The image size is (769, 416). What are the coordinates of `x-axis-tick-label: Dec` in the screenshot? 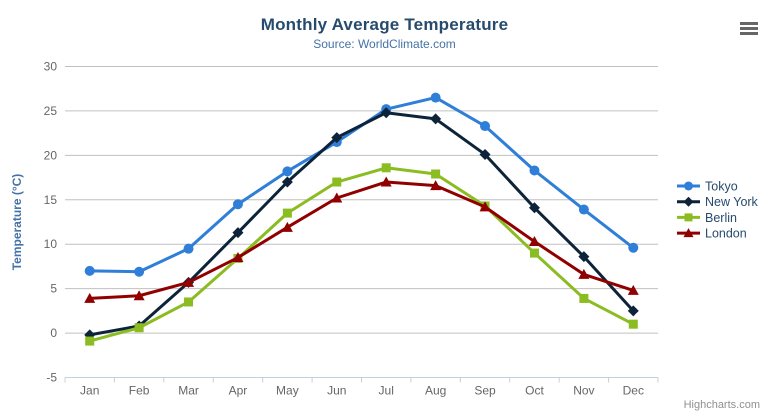 It's located at (633, 391).